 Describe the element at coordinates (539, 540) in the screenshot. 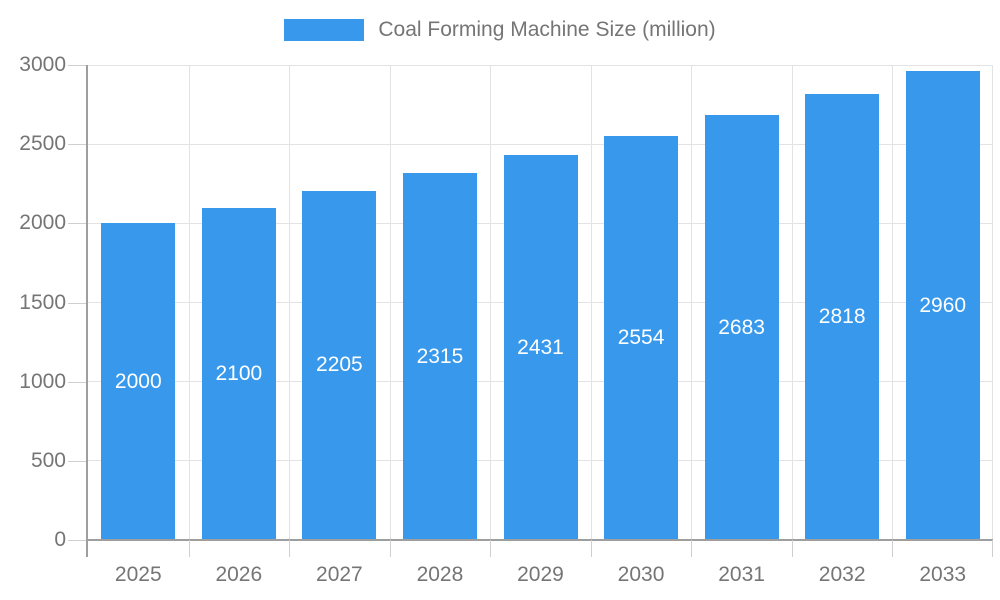

I see `x-axis-line` at that location.